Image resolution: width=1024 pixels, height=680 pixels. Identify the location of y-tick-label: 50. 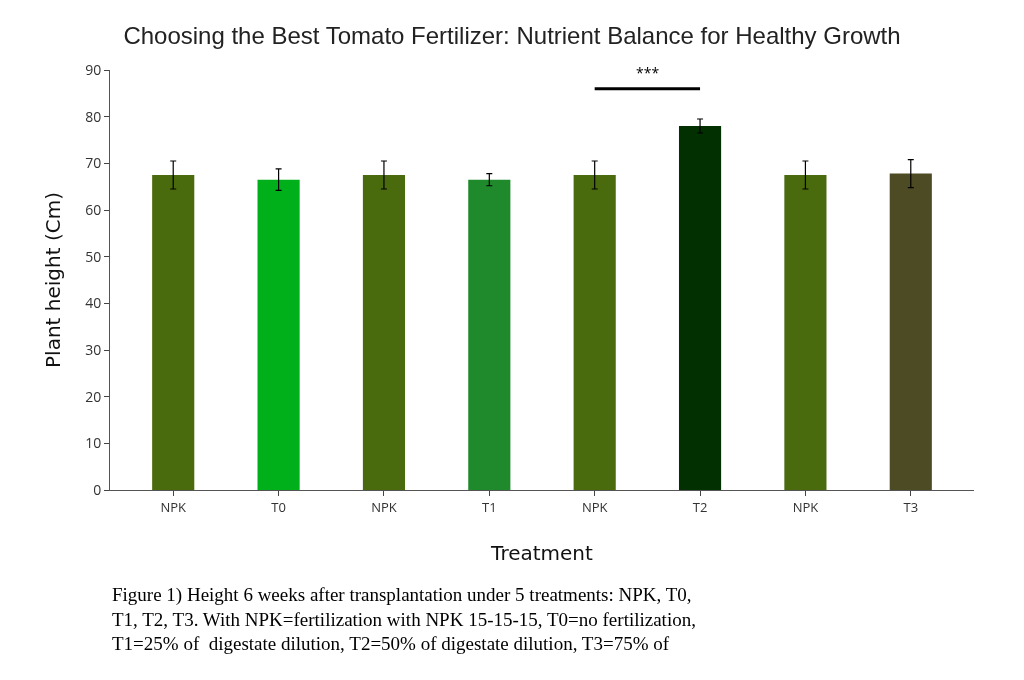
(93, 256).